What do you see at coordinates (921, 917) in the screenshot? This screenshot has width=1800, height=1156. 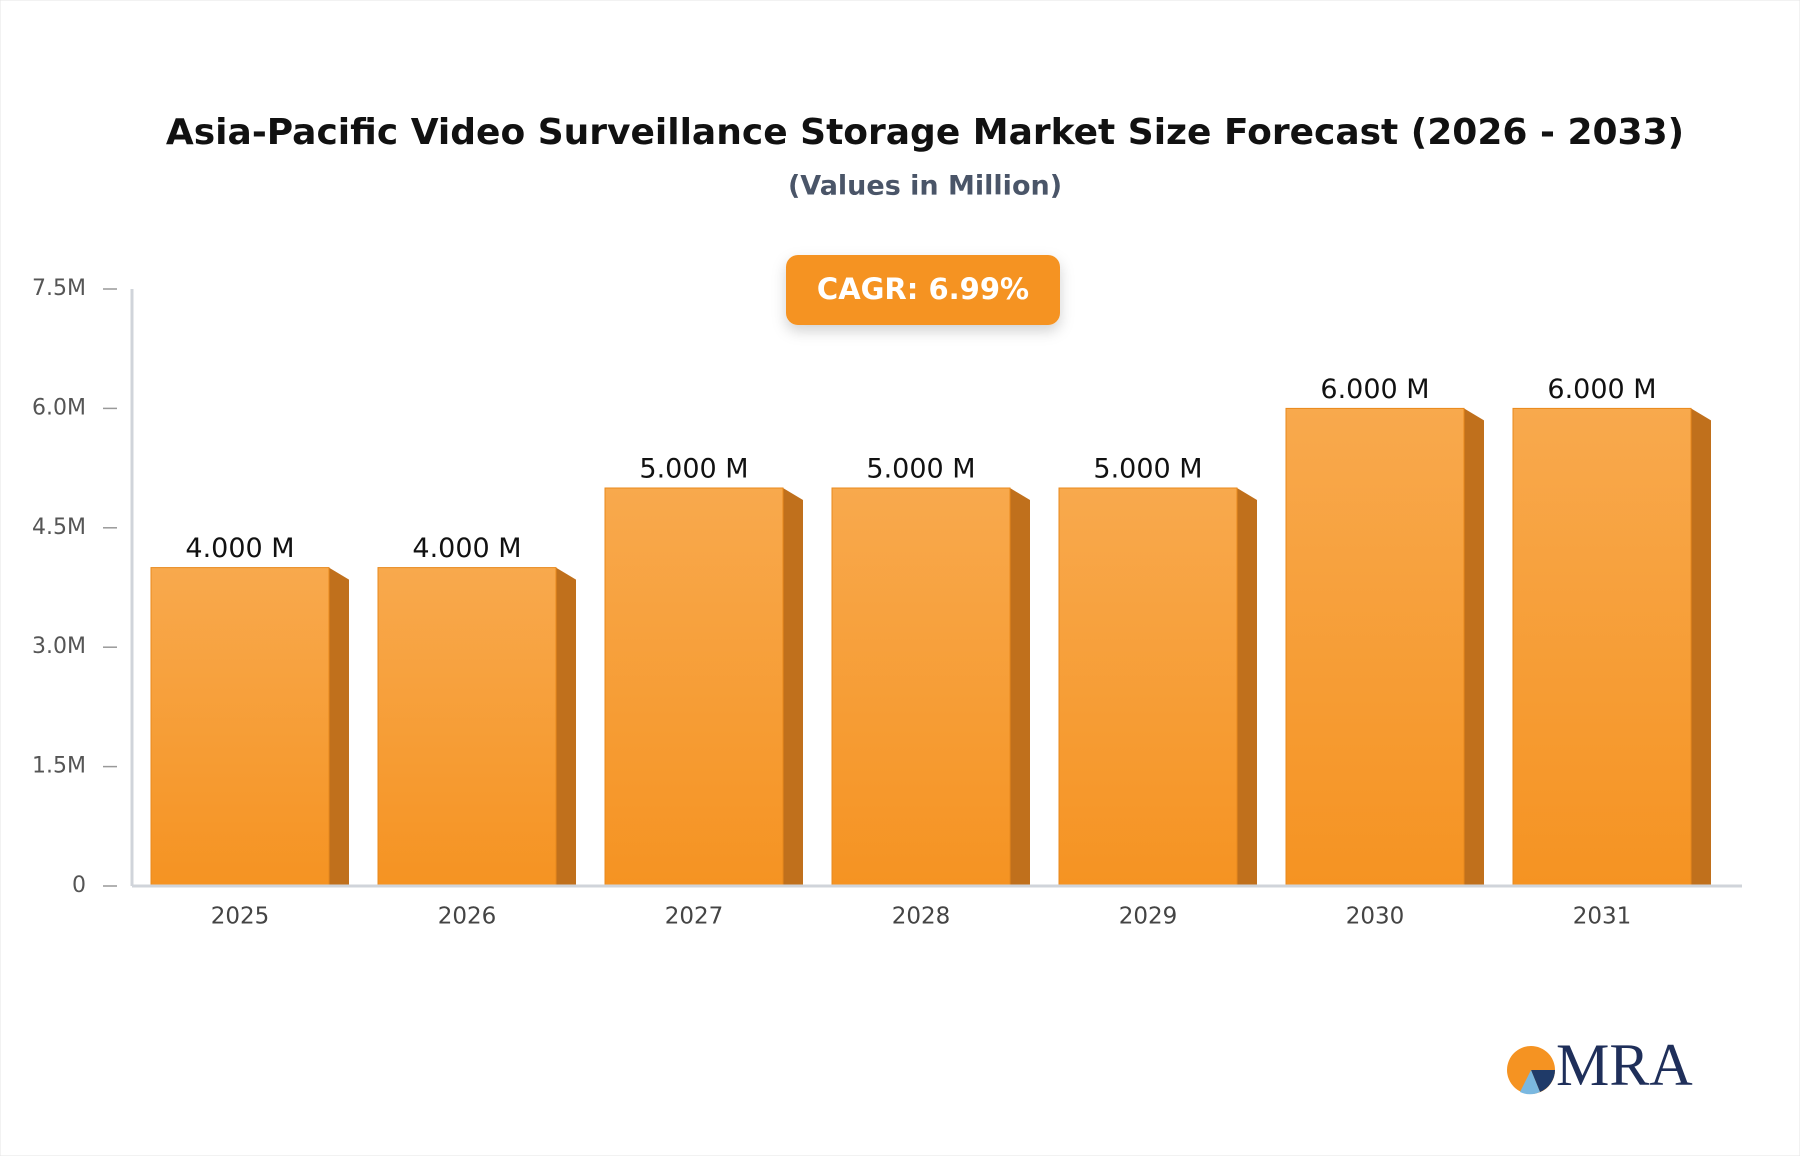 I see `x-tick-label: 2028` at bounding box center [921, 917].